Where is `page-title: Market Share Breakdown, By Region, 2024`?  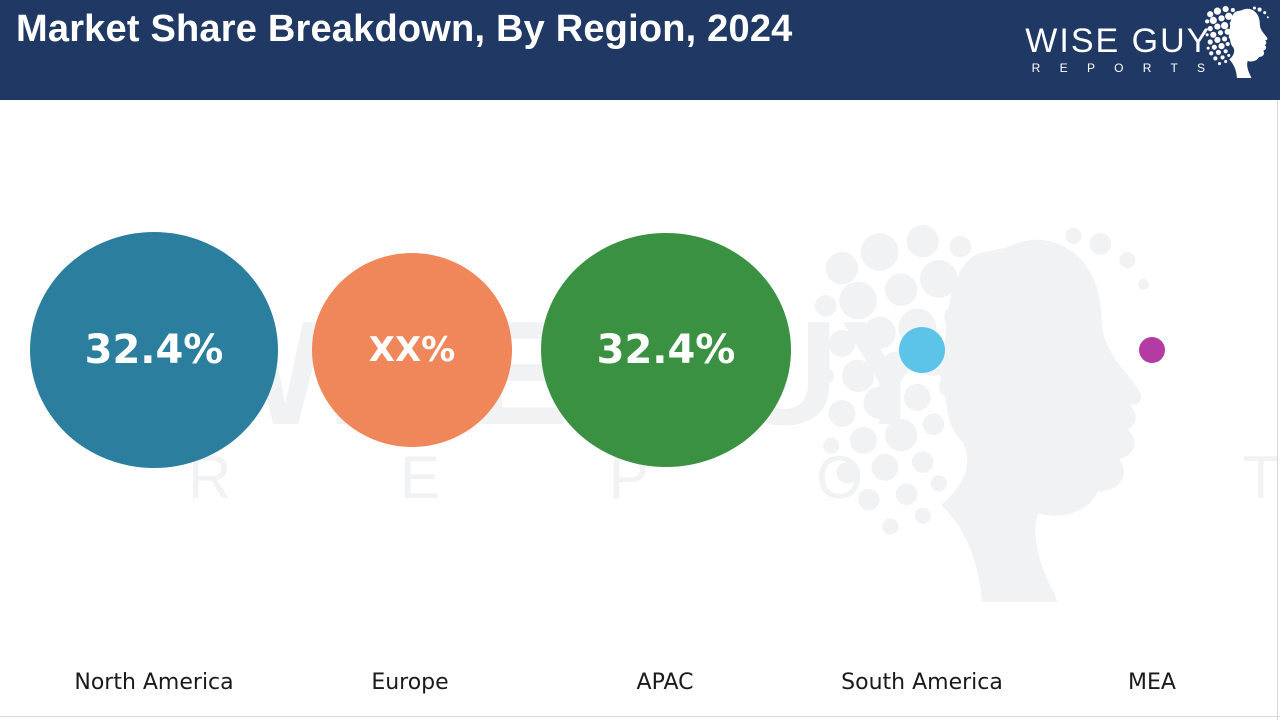
page-title: Market Share Breakdown, By Region, 2024 is located at coordinates (404, 29).